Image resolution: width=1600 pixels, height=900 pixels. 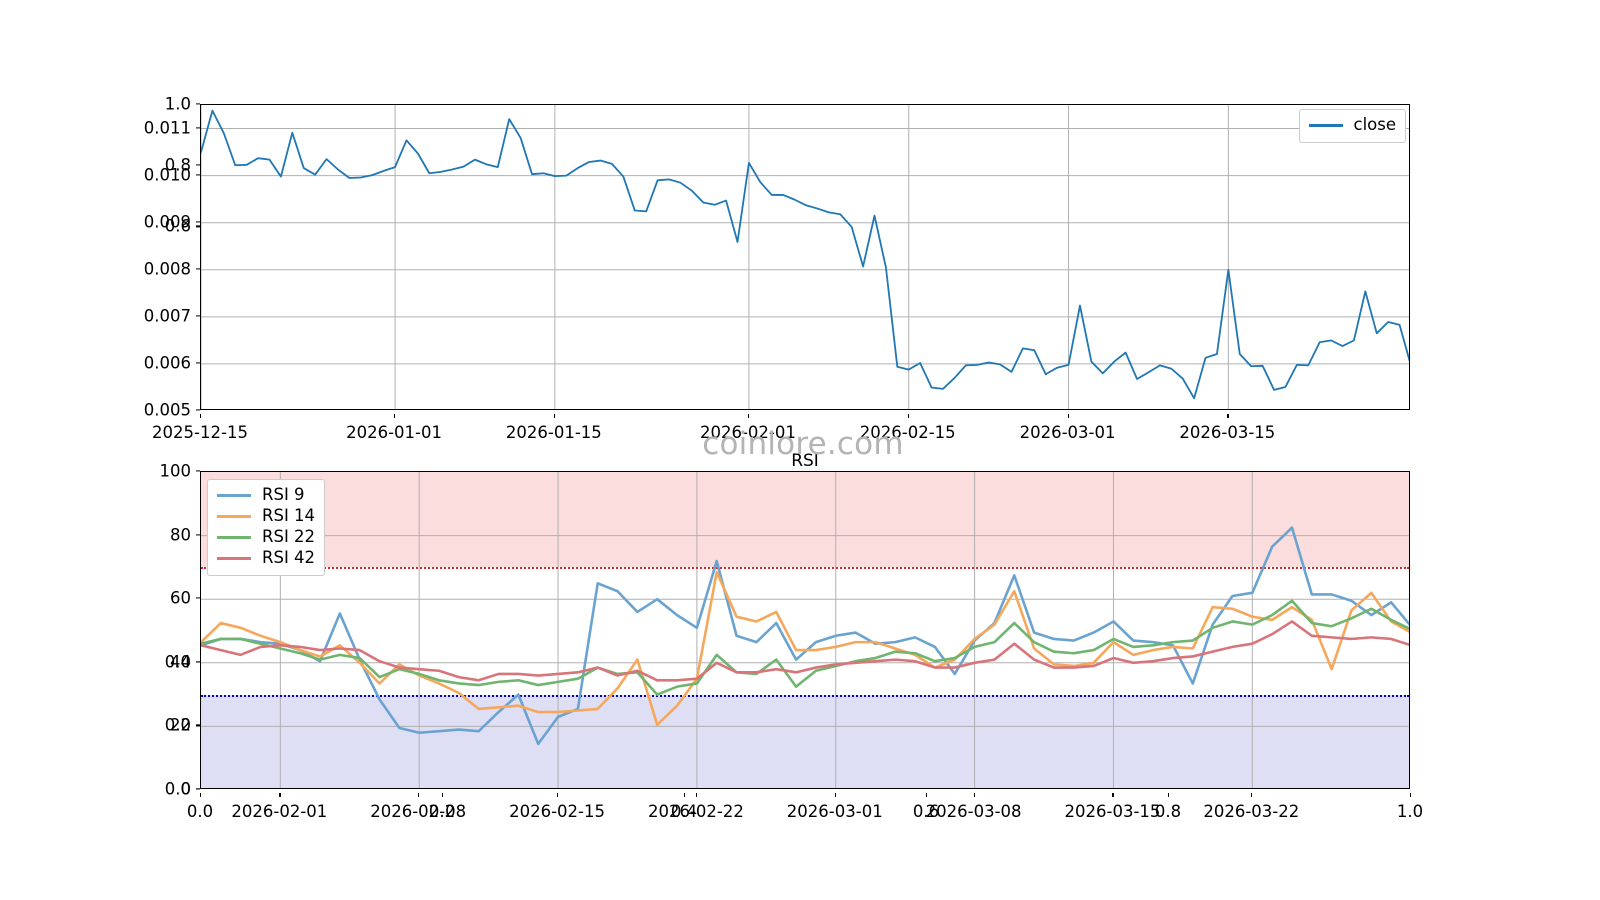 I want to click on x-tick-label: 0.6, so click(x=926, y=811).